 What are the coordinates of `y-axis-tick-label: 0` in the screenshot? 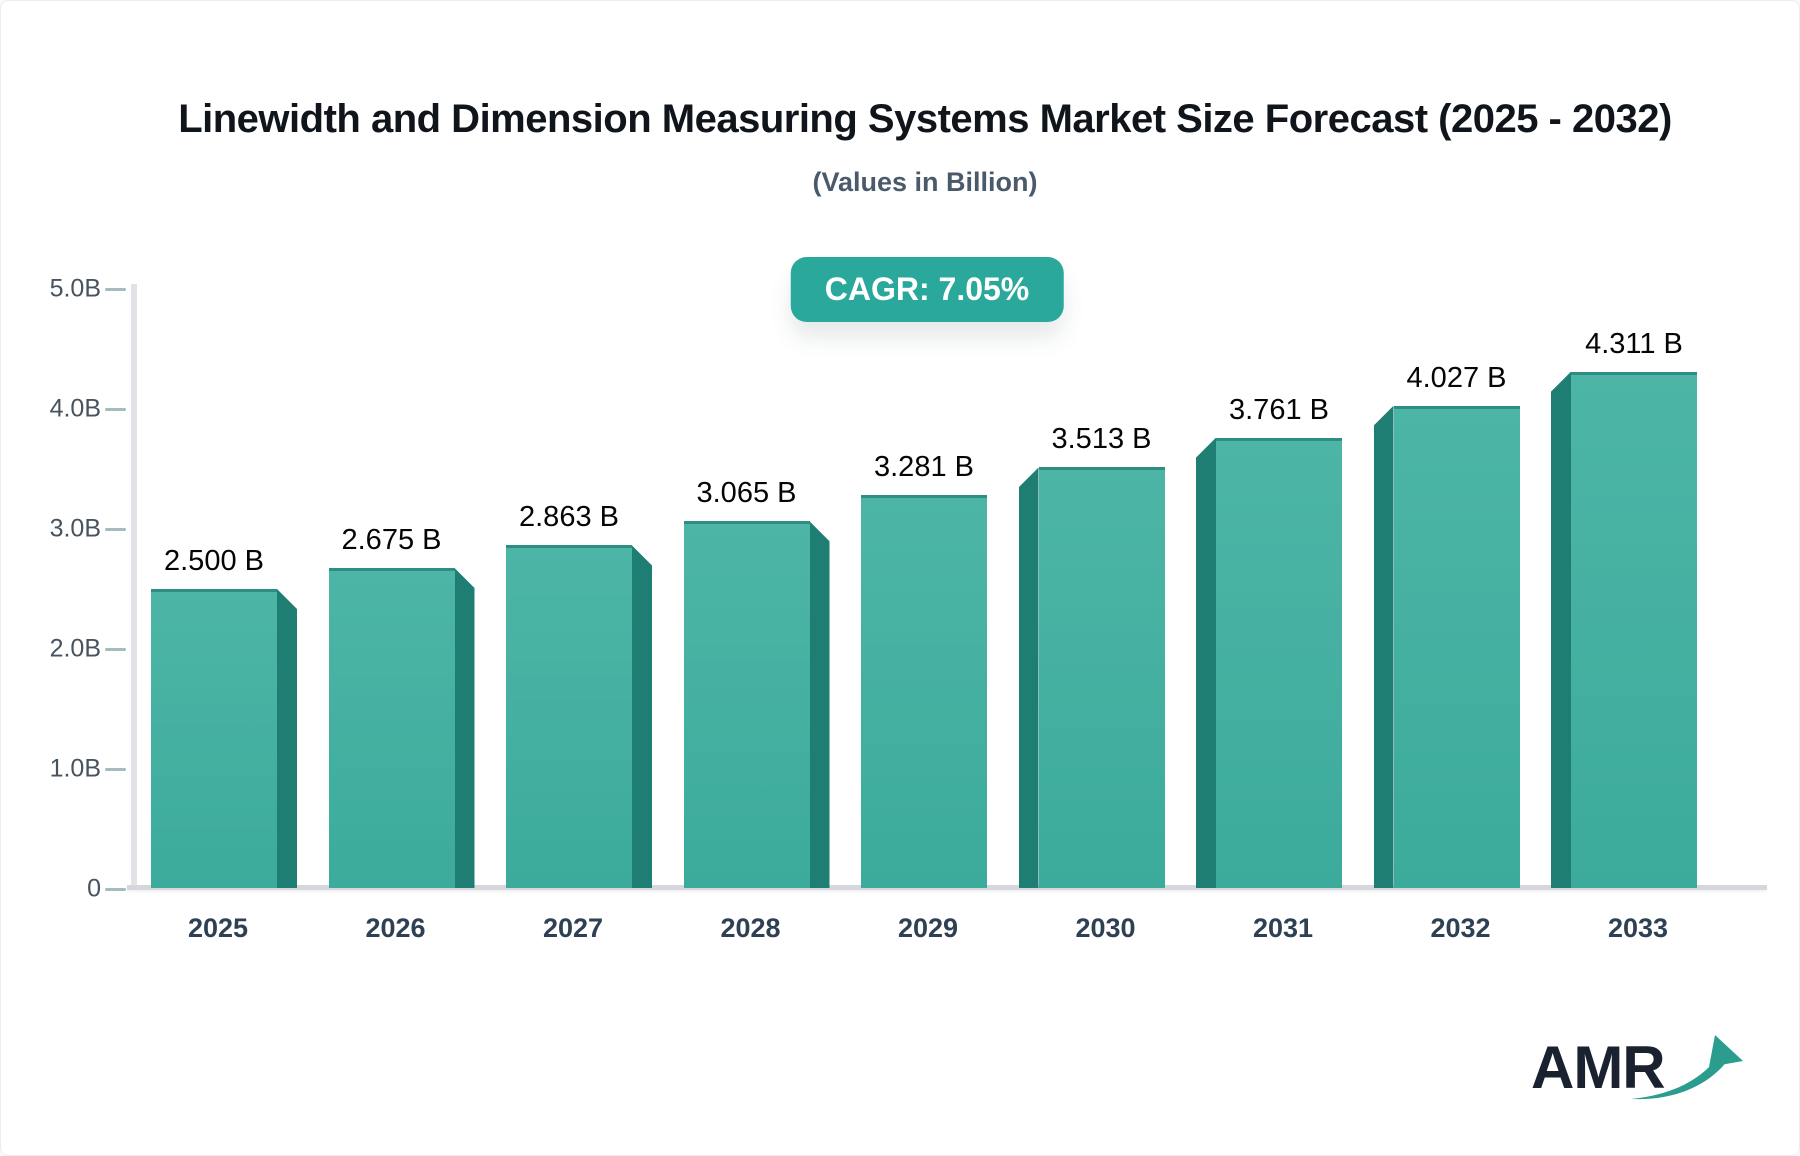 It's located at (94, 888).